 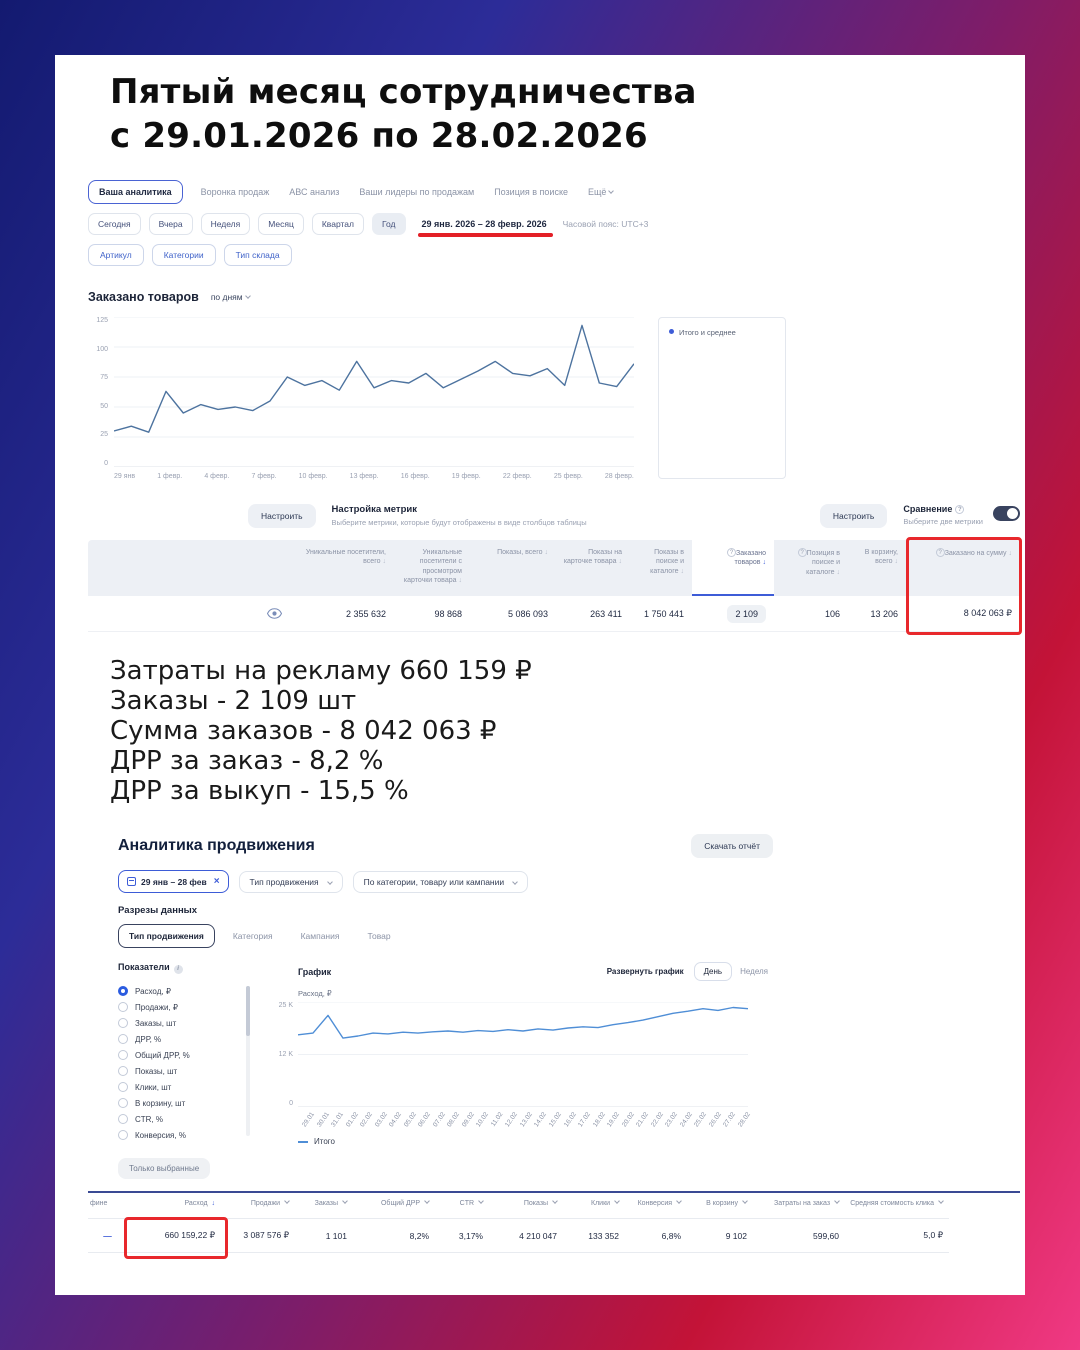 What do you see at coordinates (285, 1055) in the screenshot?
I see `y-axis-label: 12 K` at bounding box center [285, 1055].